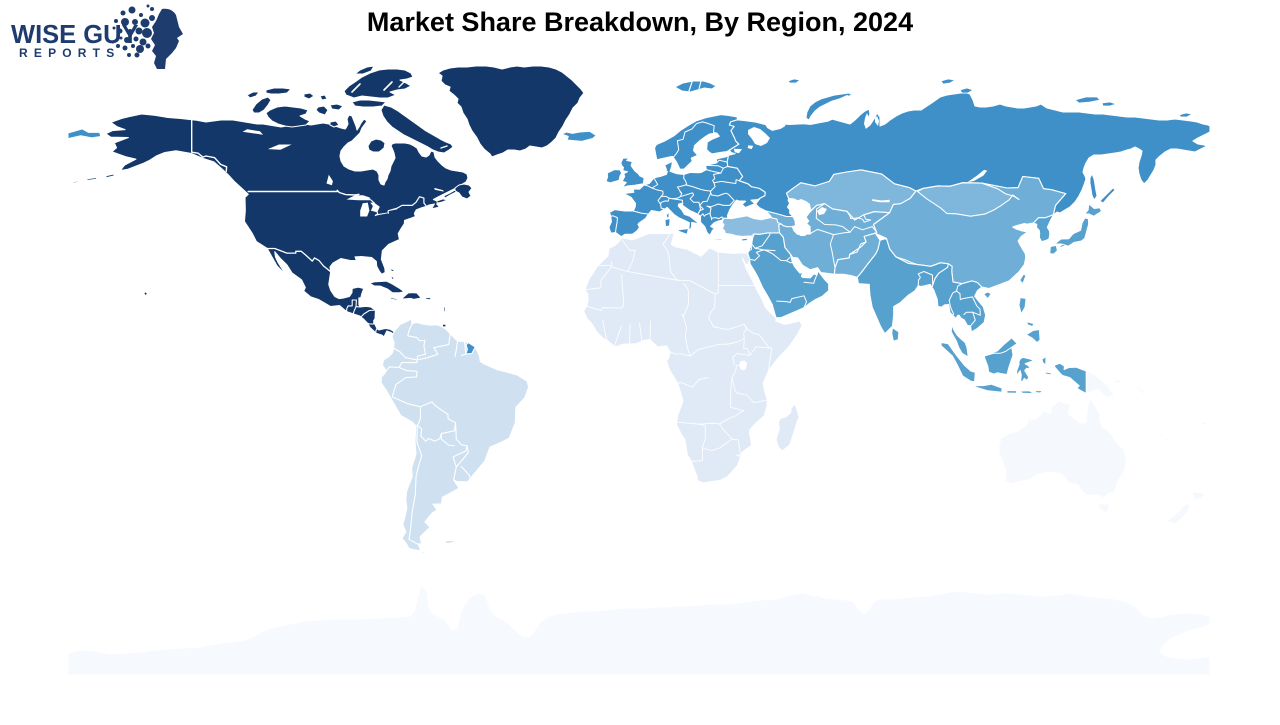 Image resolution: width=1280 pixels, height=725 pixels. Describe the element at coordinates (69, 53) in the screenshot. I see `svg-text: REPORTS` at that location.